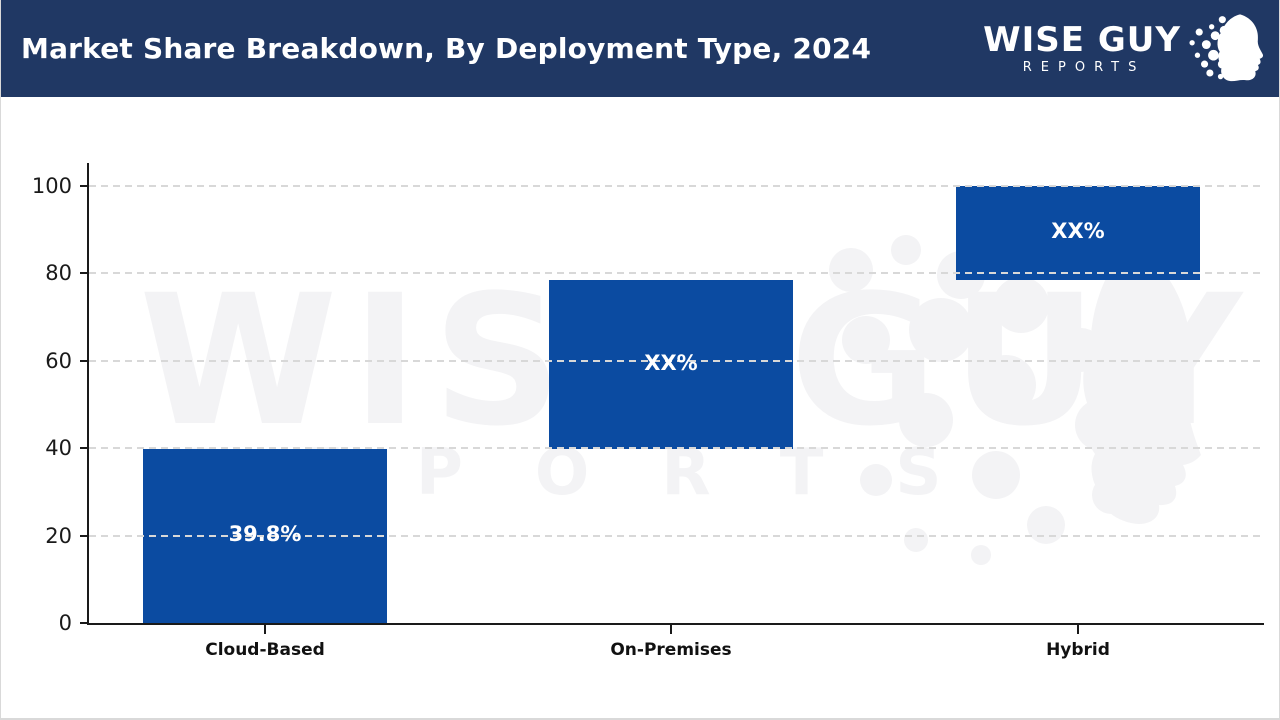  Describe the element at coordinates (671, 650) in the screenshot. I see `x-category-label: On-Premises` at that location.